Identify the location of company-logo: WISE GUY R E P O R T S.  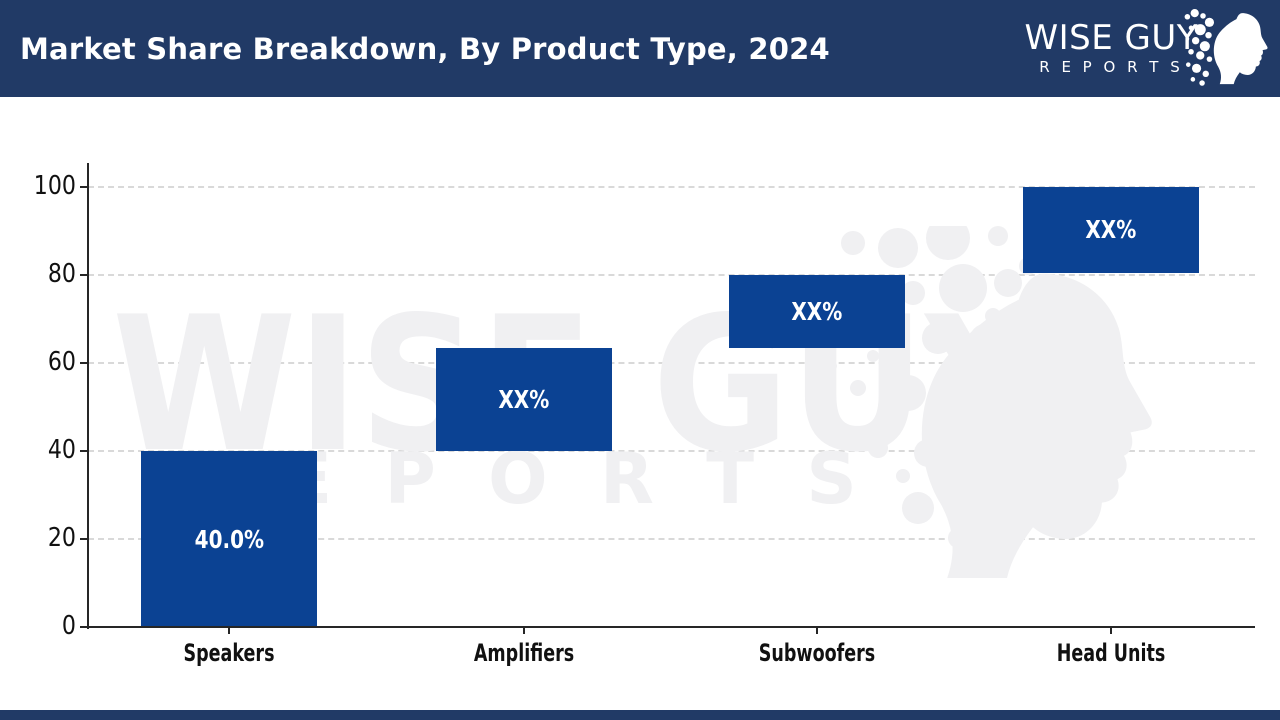
(1148, 49).